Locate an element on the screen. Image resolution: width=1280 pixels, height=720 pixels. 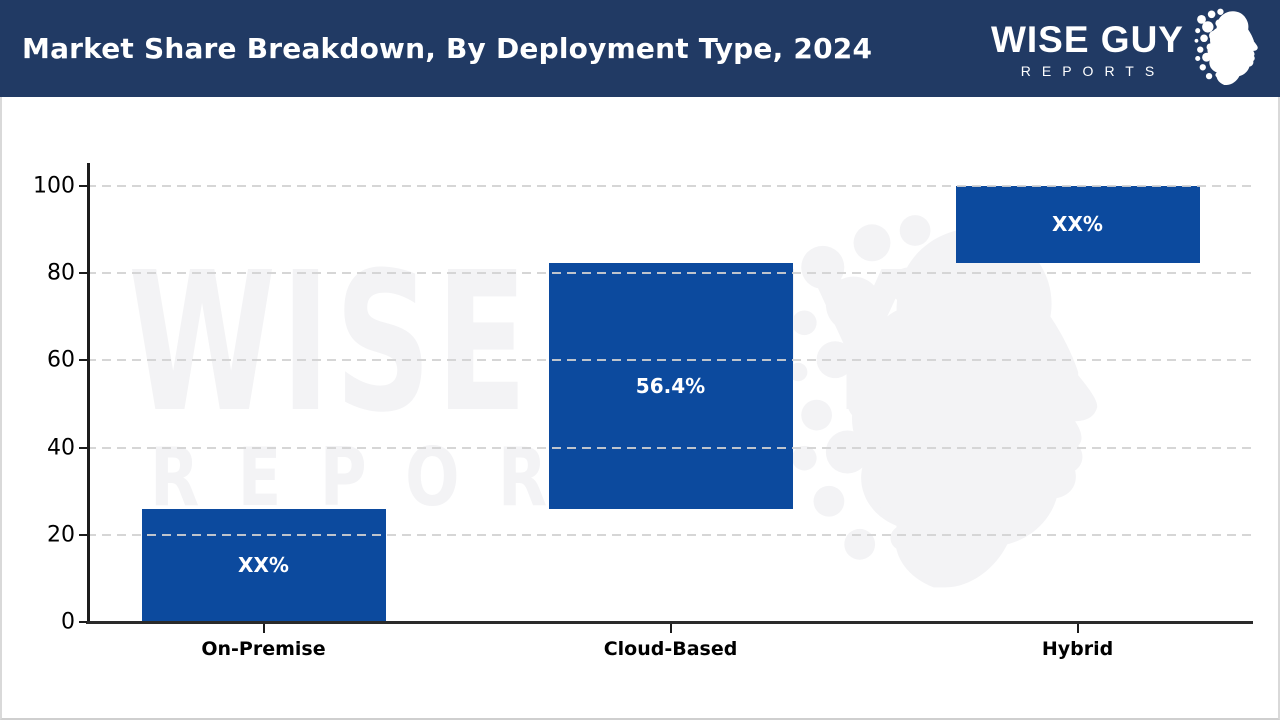
logo-head-profile-icon is located at coordinates (1226, 46).